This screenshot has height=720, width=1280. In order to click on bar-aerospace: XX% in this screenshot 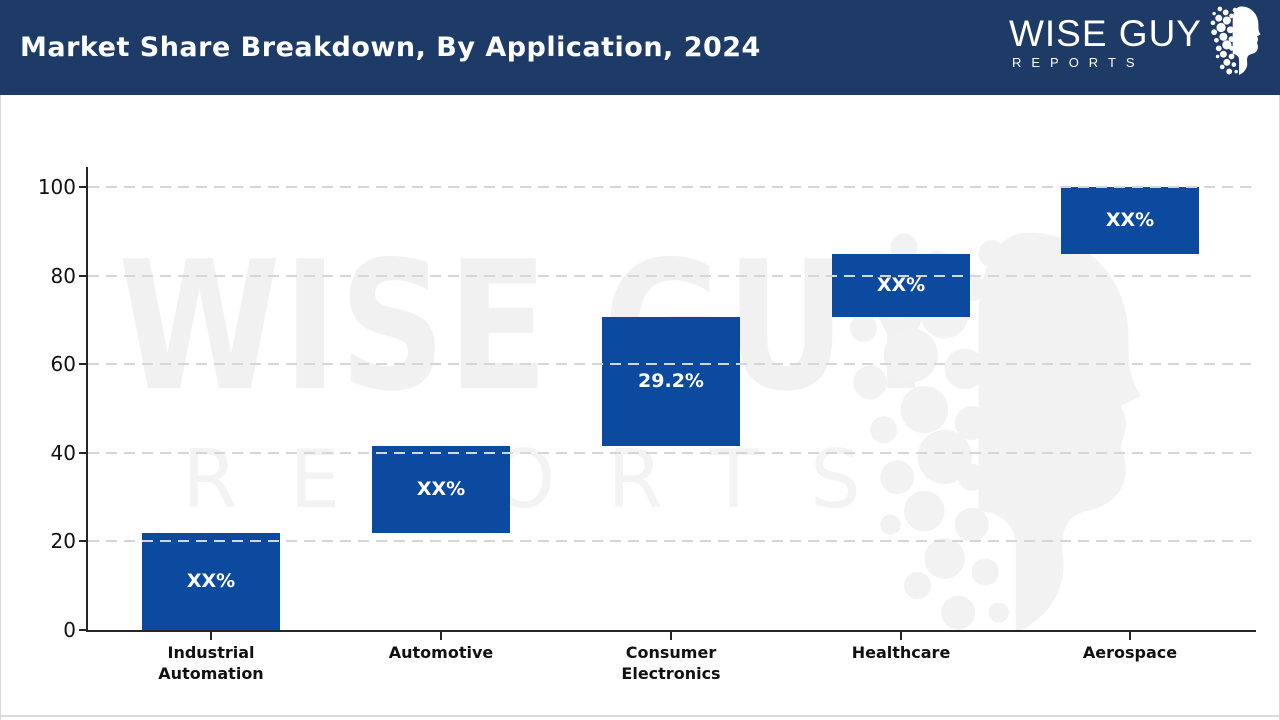, I will do `click(1130, 220)`.